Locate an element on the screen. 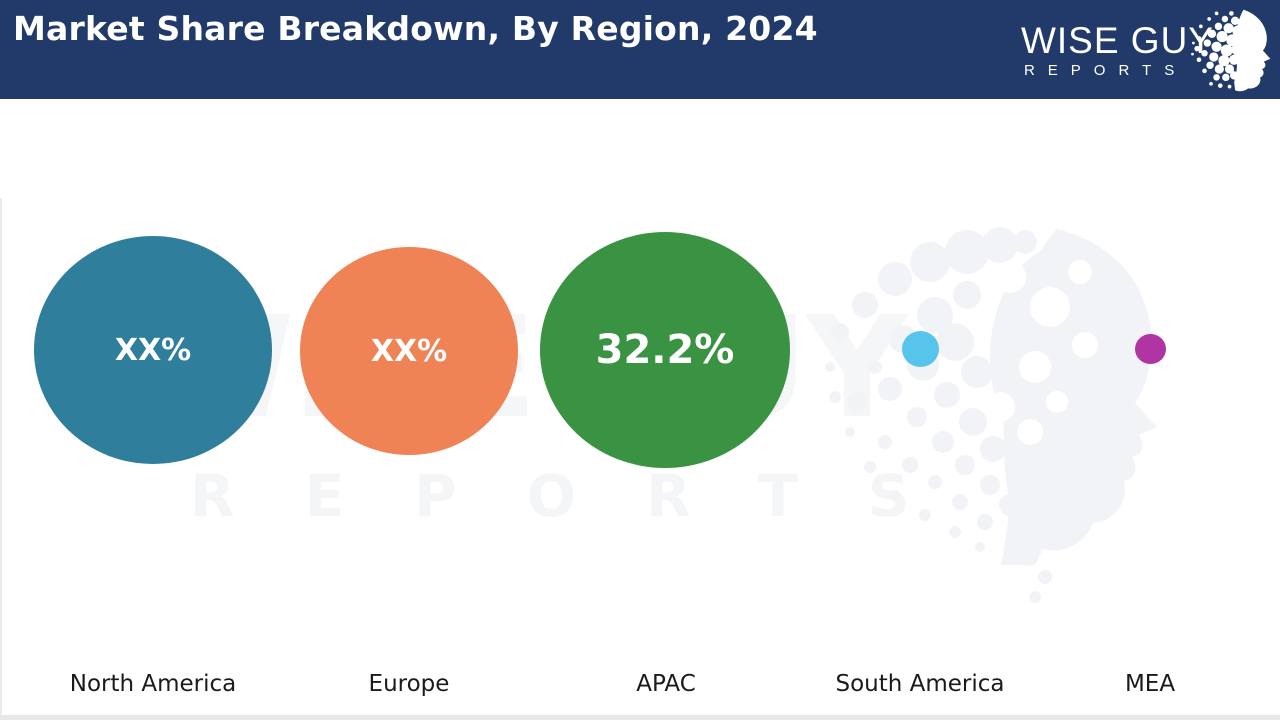  bubble-mea is located at coordinates (1150, 349).